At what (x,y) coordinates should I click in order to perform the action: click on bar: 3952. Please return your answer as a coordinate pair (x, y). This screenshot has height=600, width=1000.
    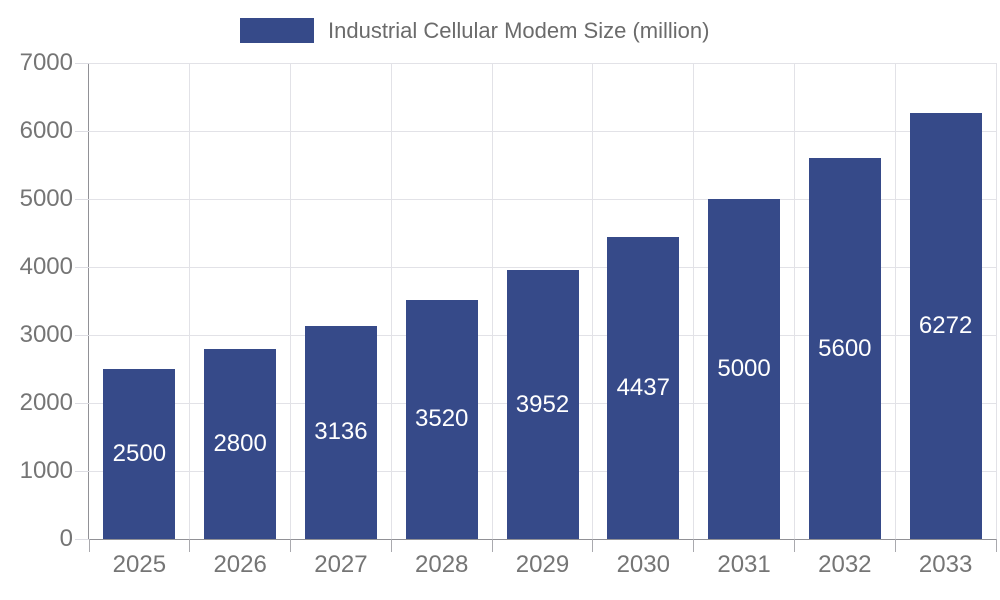
    Looking at the image, I should click on (542, 404).